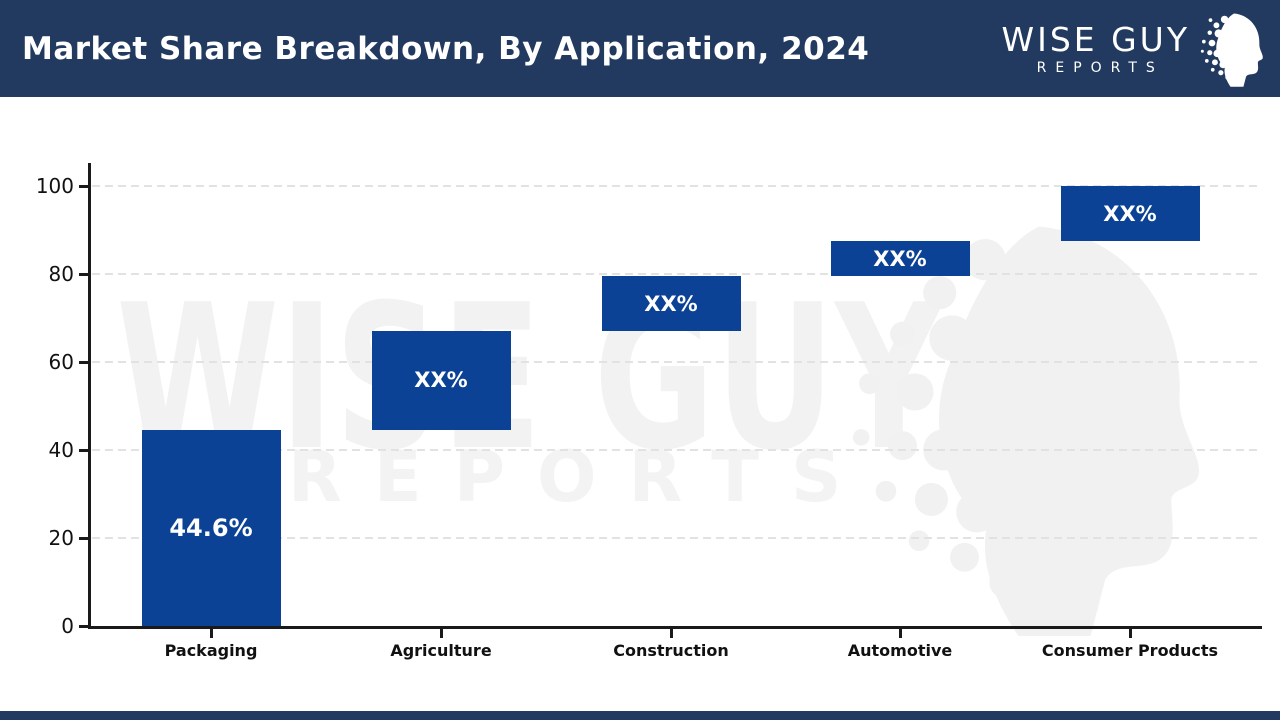 This screenshot has width=1280, height=720. I want to click on bar-packaging: 44.6%, so click(211, 527).